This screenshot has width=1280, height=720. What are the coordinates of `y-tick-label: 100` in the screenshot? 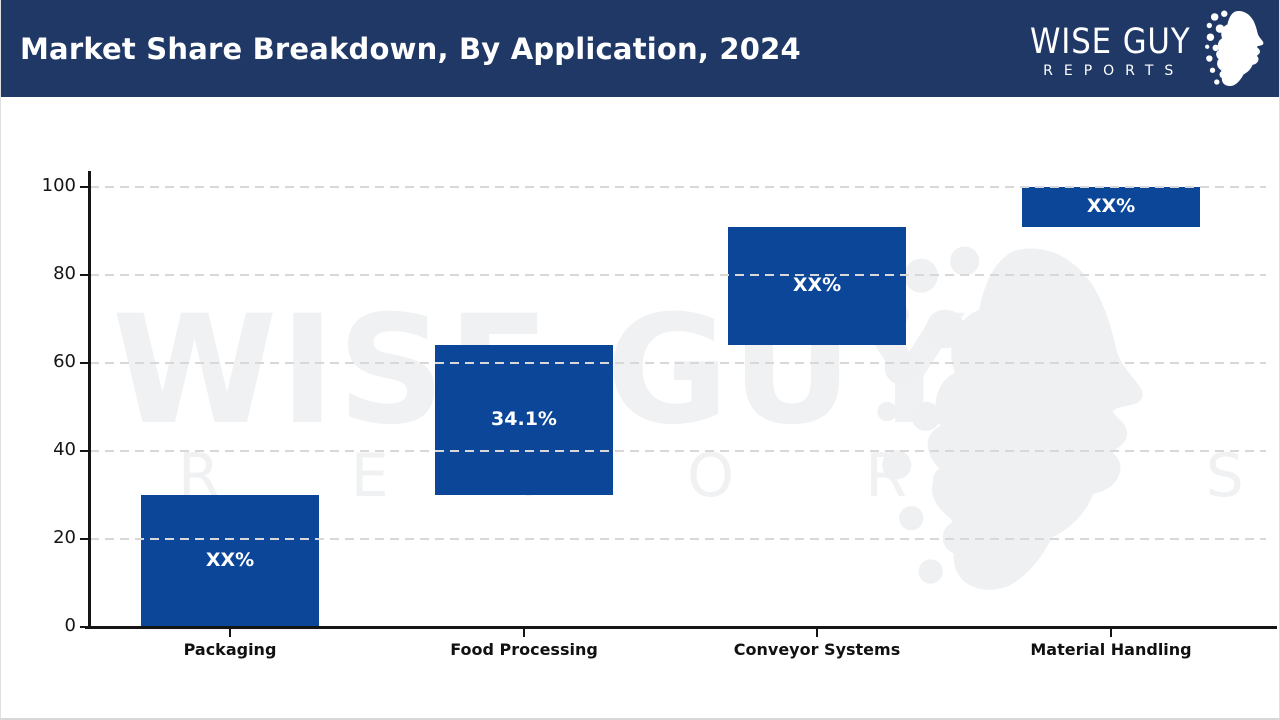 It's located at (58, 185).